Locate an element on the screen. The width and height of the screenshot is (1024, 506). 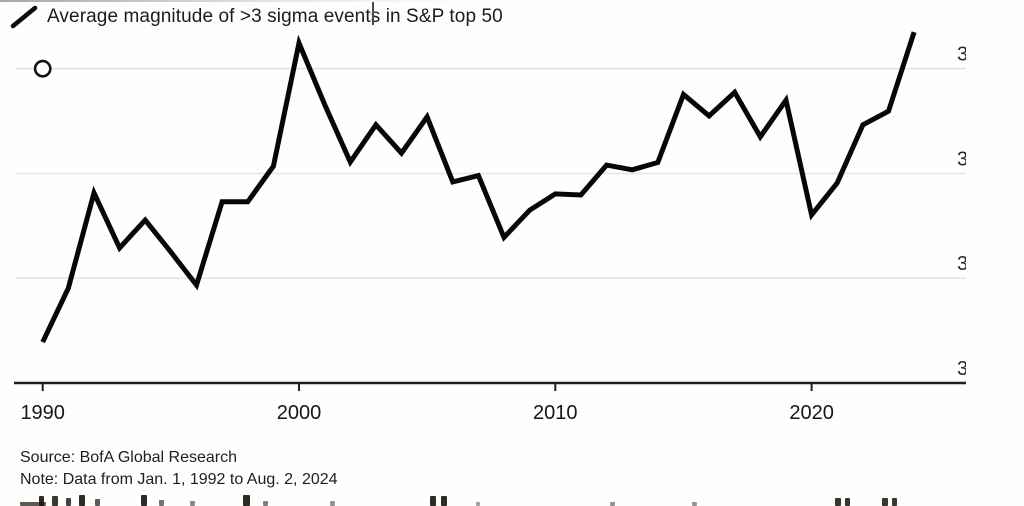
open-circle-marker is located at coordinates (42, 68).